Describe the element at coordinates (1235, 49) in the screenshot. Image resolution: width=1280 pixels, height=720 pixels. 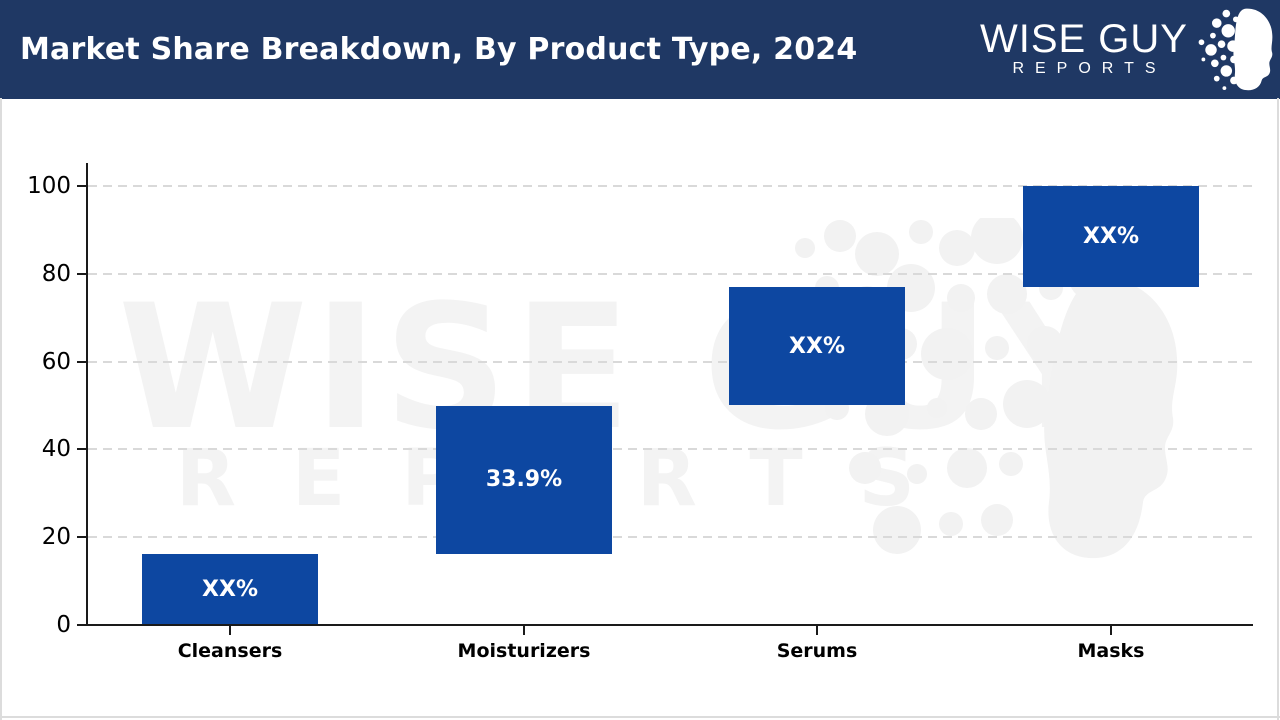
I see `logo-head-icon` at that location.